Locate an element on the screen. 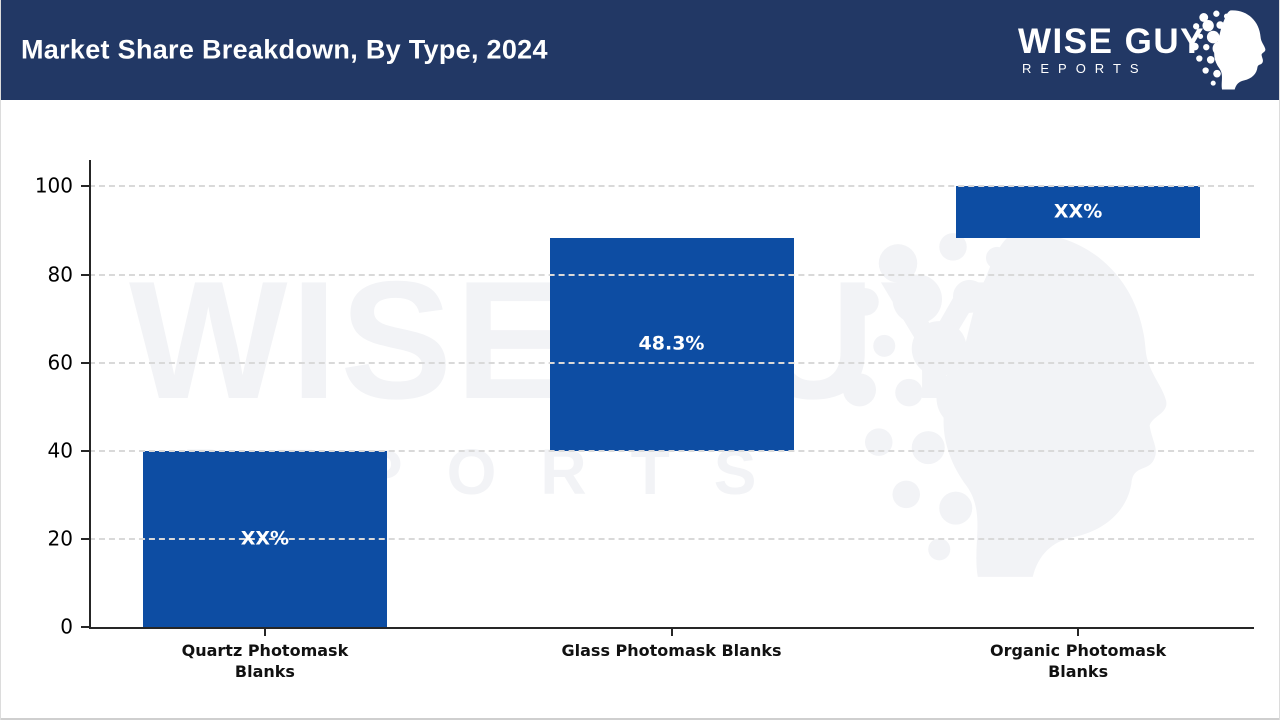 This screenshot has height=720, width=1280. y-tick-label: 80 is located at coordinates (60, 274).